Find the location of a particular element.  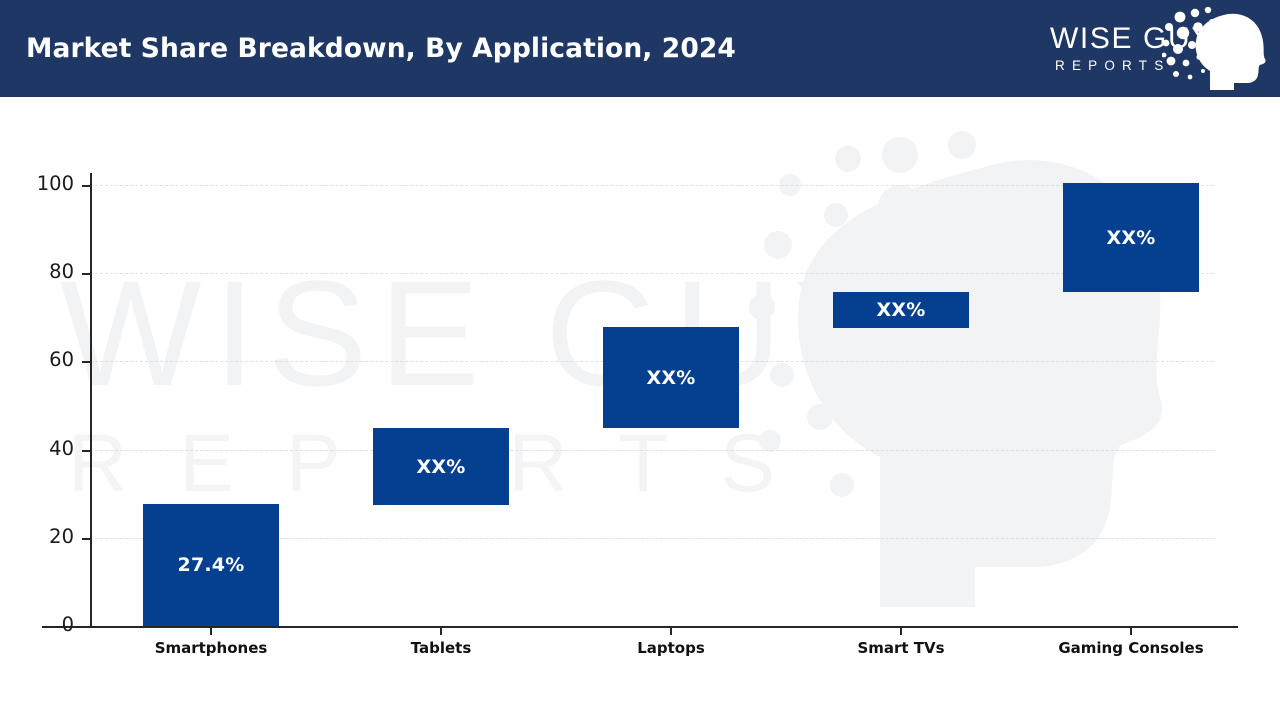

bar-gaming-consoles: XX% is located at coordinates (1131, 237).